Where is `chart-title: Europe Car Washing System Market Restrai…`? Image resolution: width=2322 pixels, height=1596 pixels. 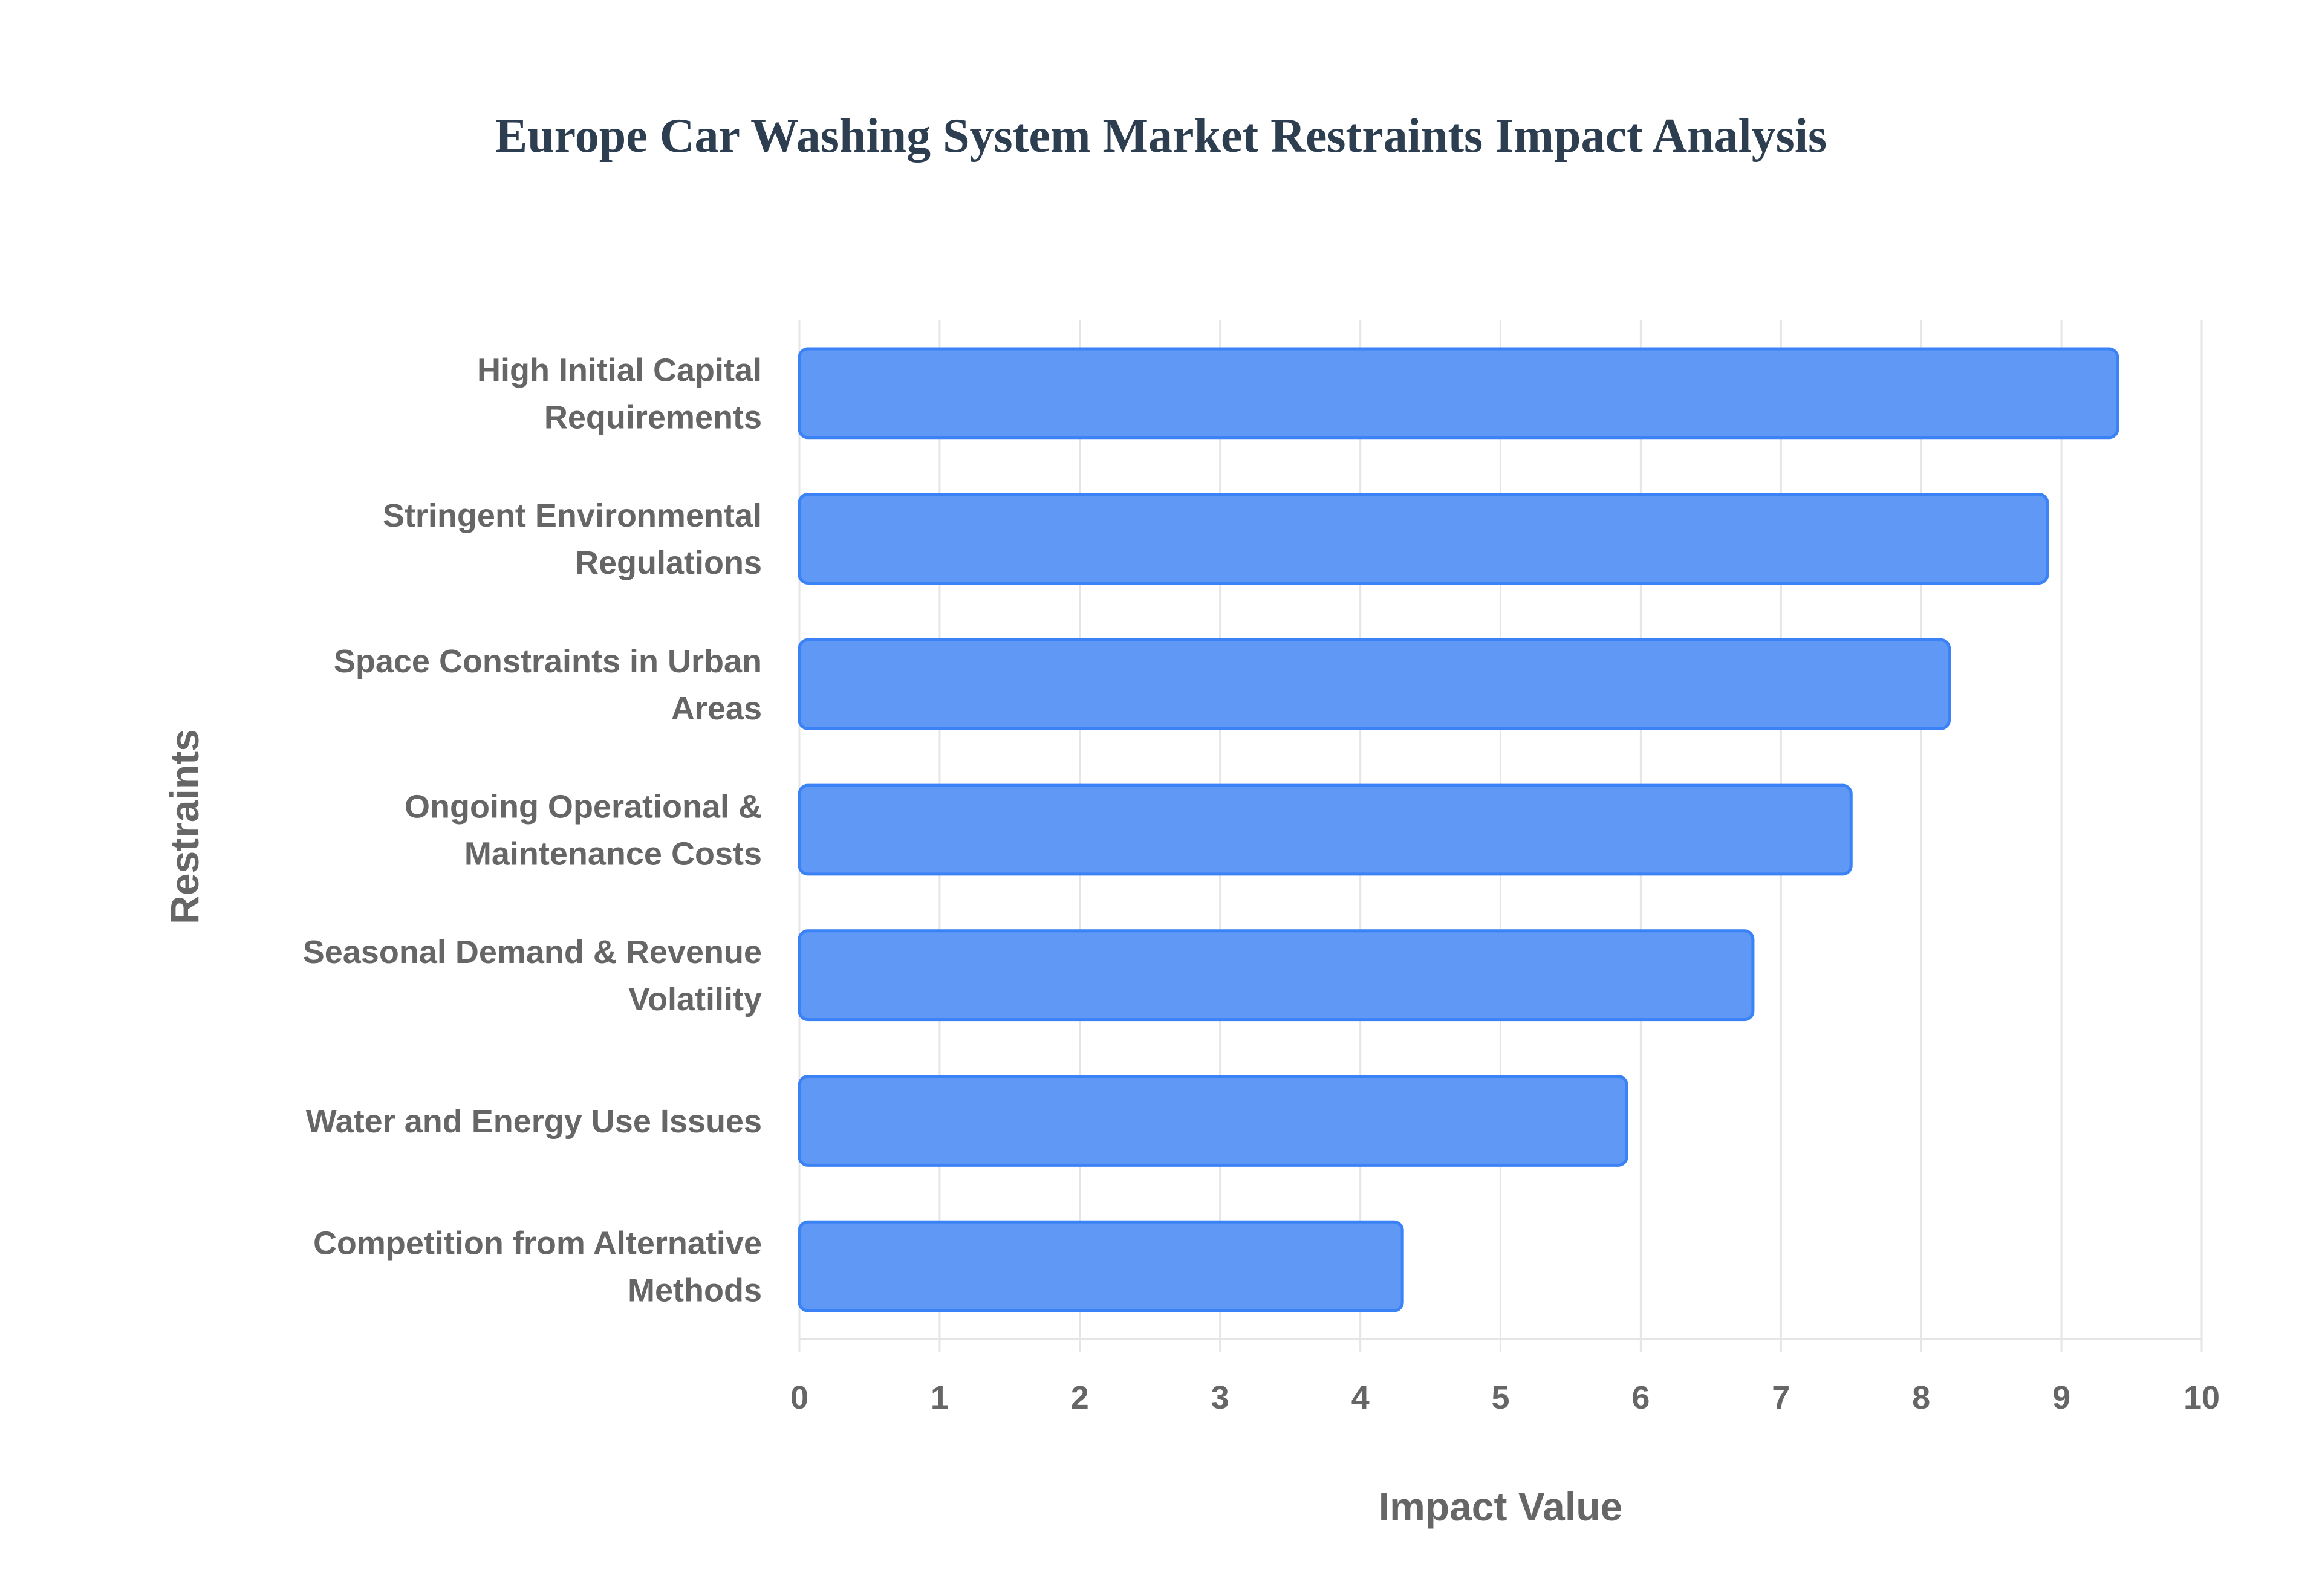
chart-title: Europe Car Washing System Market Restrai… is located at coordinates (1161, 136).